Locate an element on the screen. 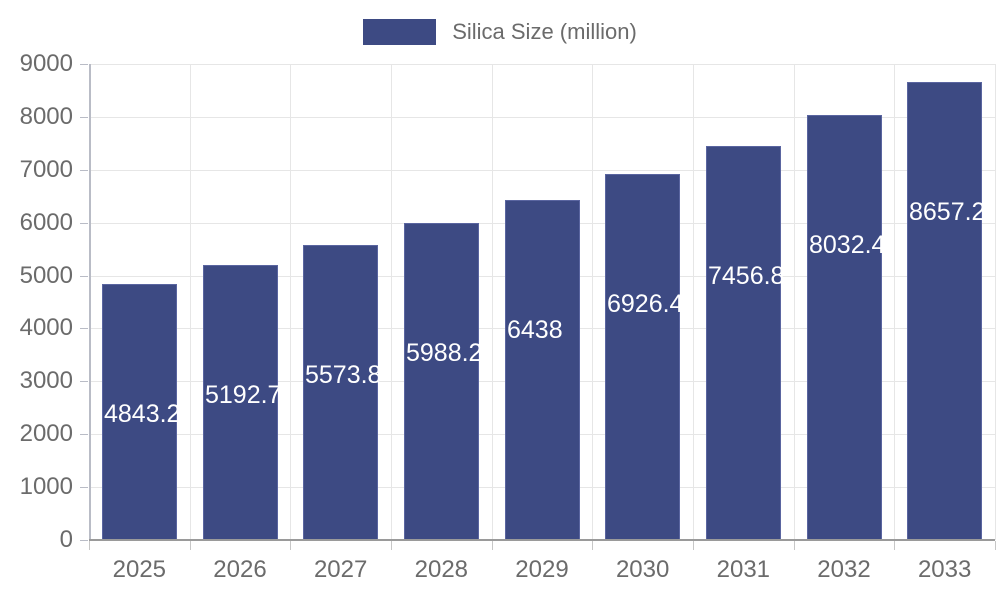 This screenshot has height=600, width=1000. x-axis-tick-label: 2025 is located at coordinates (139, 569).